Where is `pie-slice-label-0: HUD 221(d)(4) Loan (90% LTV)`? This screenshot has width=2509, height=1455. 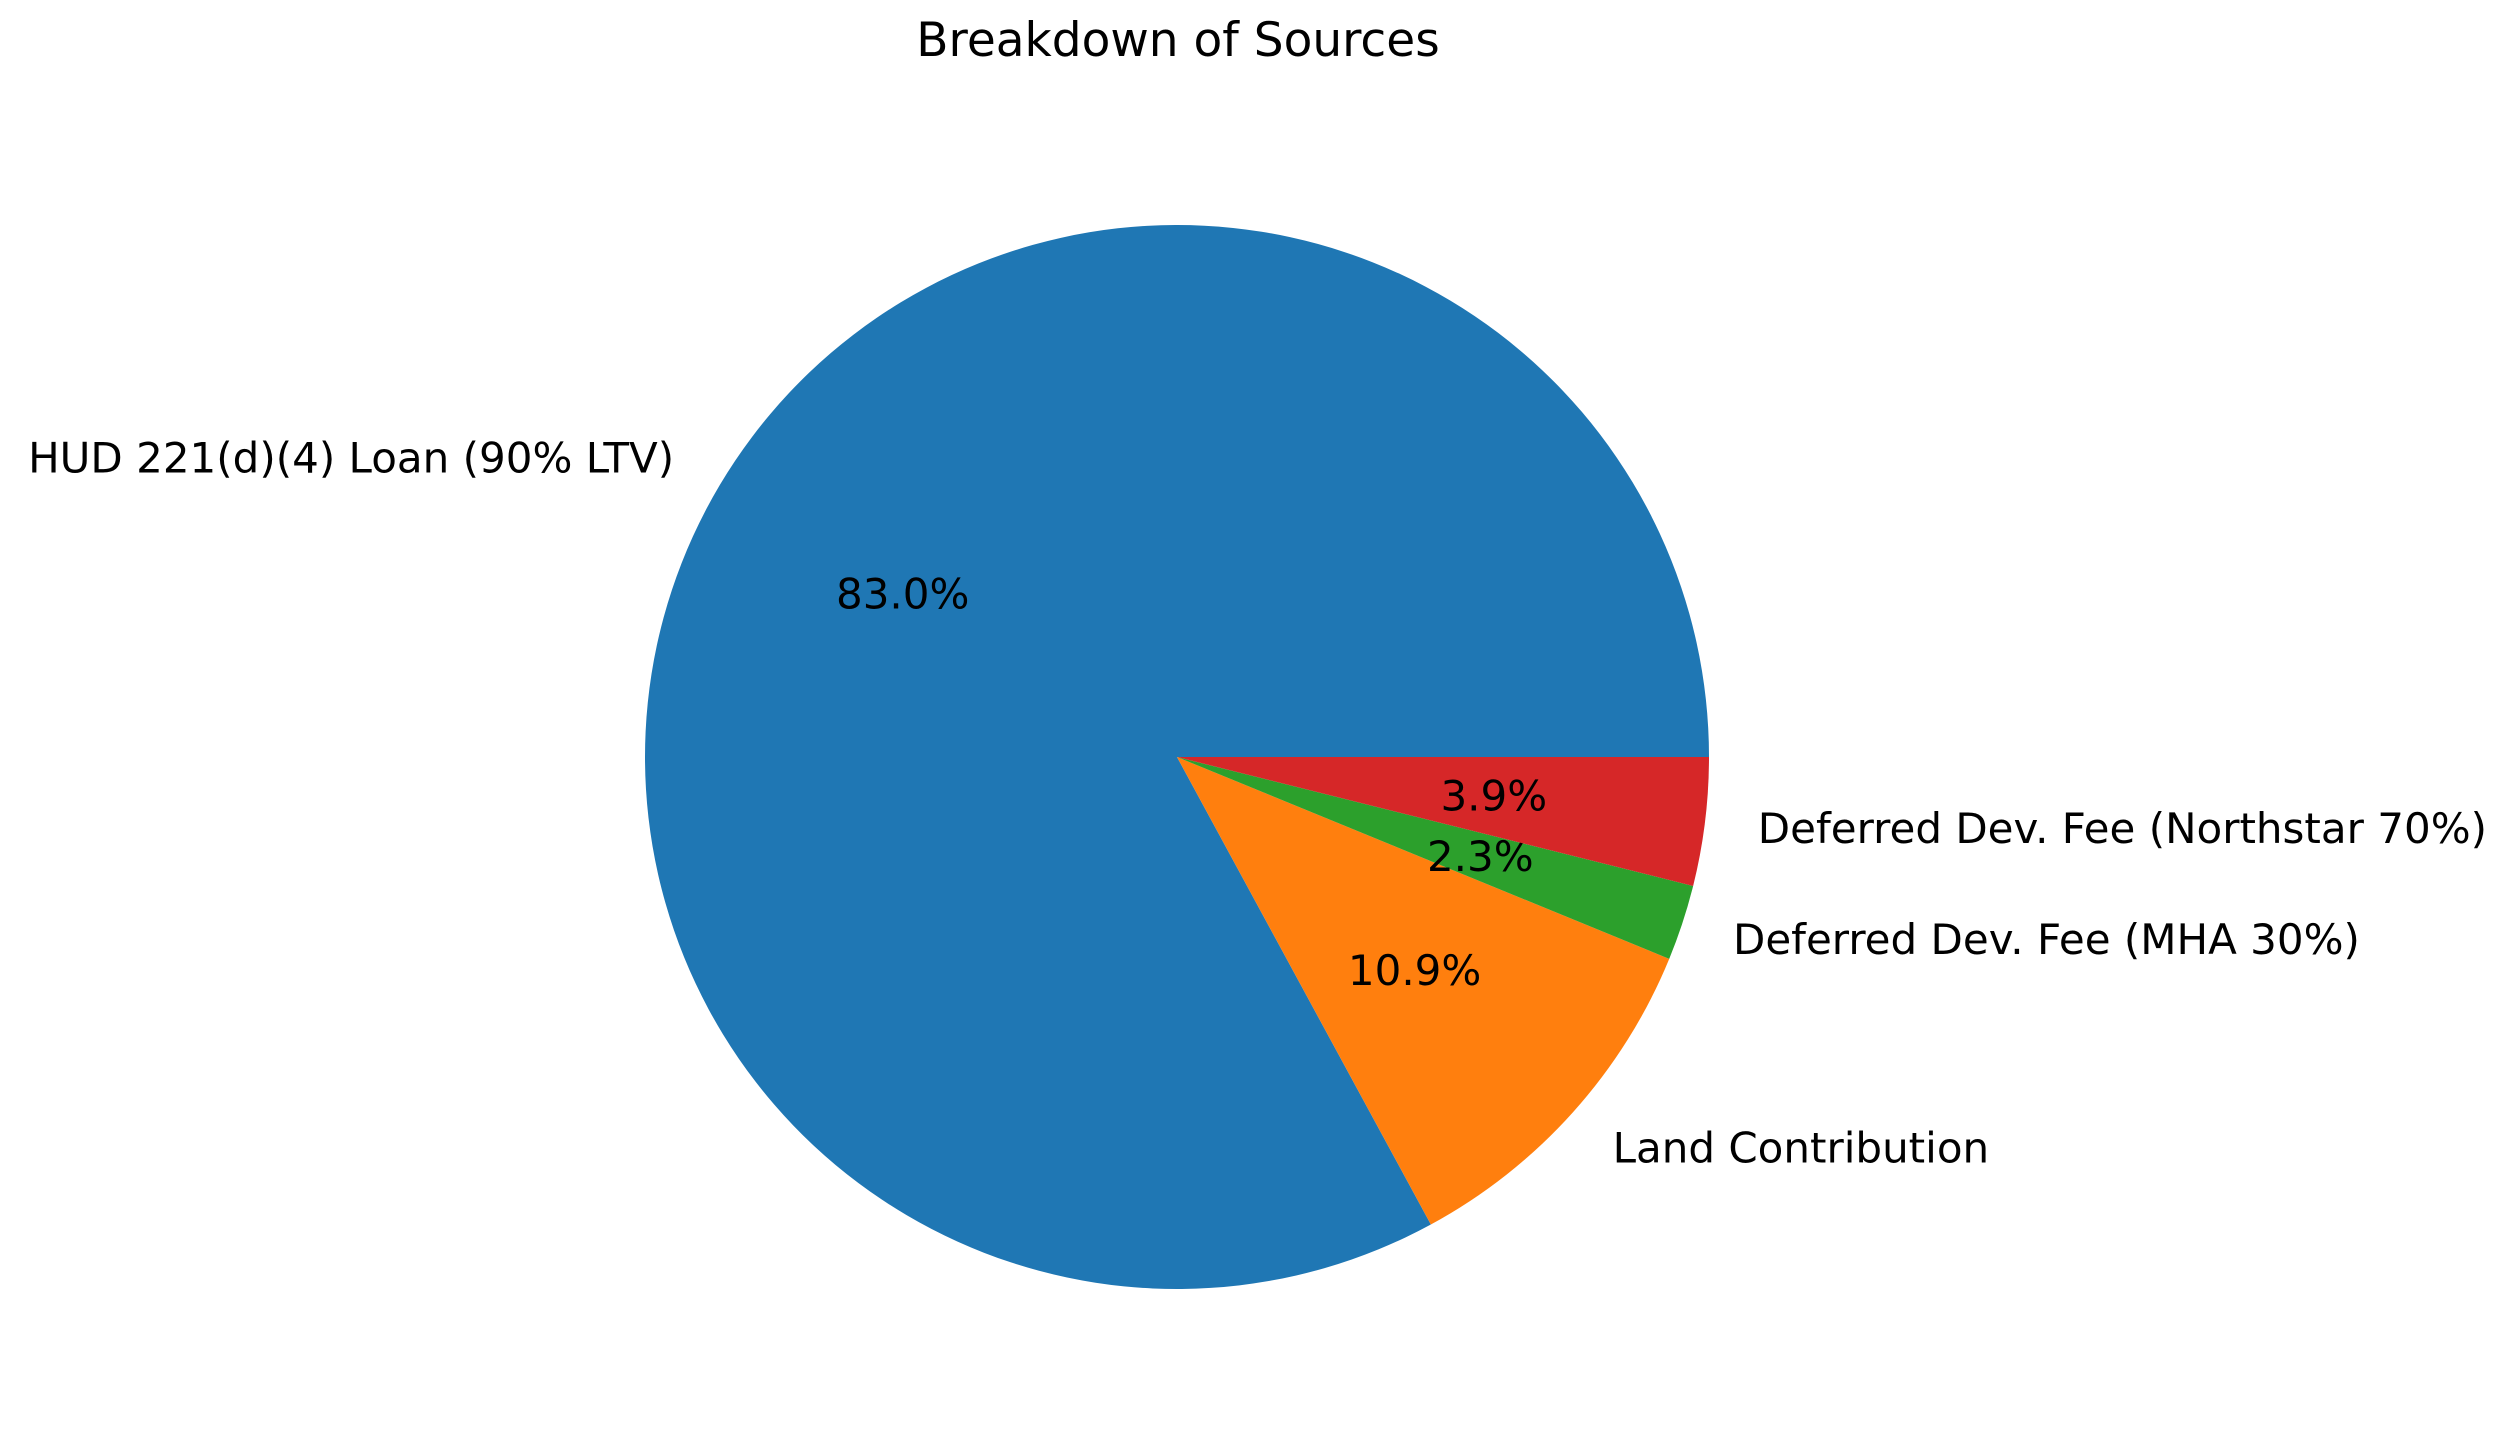
pie-slice-label-0: HUD 221(d)(4) Loan (90% LTV) is located at coordinates (351, 458).